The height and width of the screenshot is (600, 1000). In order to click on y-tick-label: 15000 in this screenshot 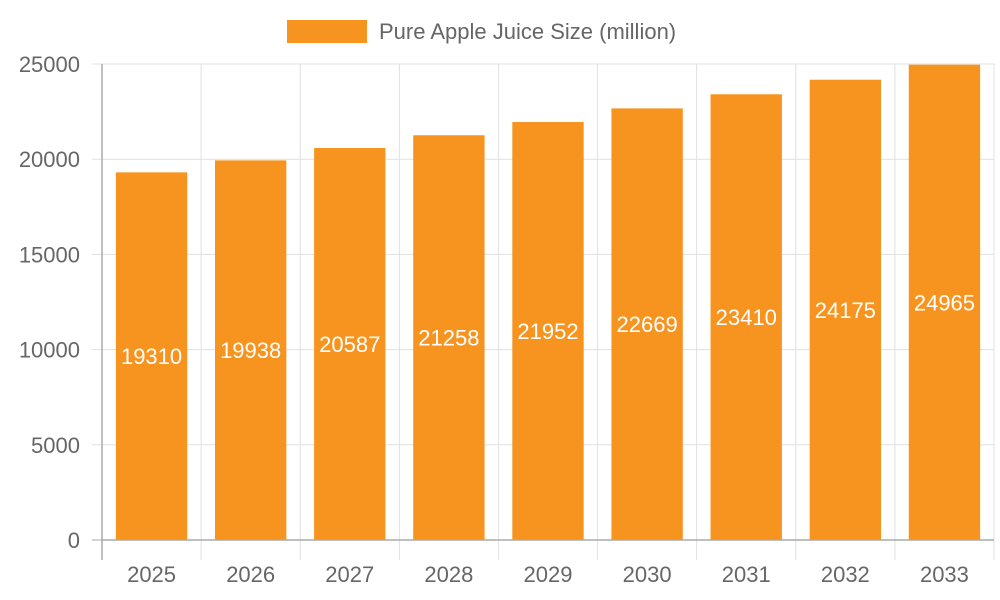, I will do `click(49, 254)`.